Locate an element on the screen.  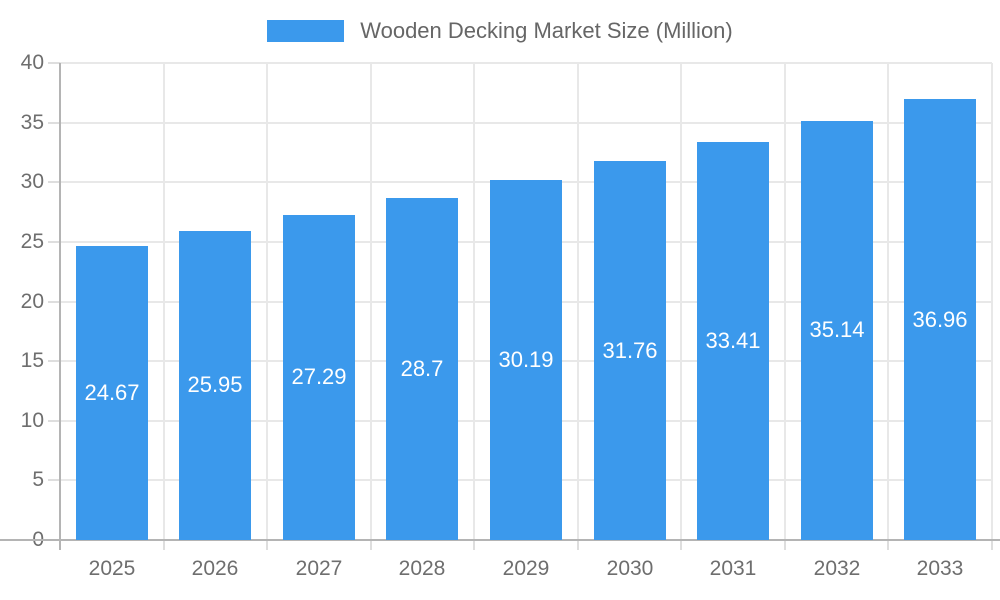
bar-value-label: 28.7 is located at coordinates (422, 368).